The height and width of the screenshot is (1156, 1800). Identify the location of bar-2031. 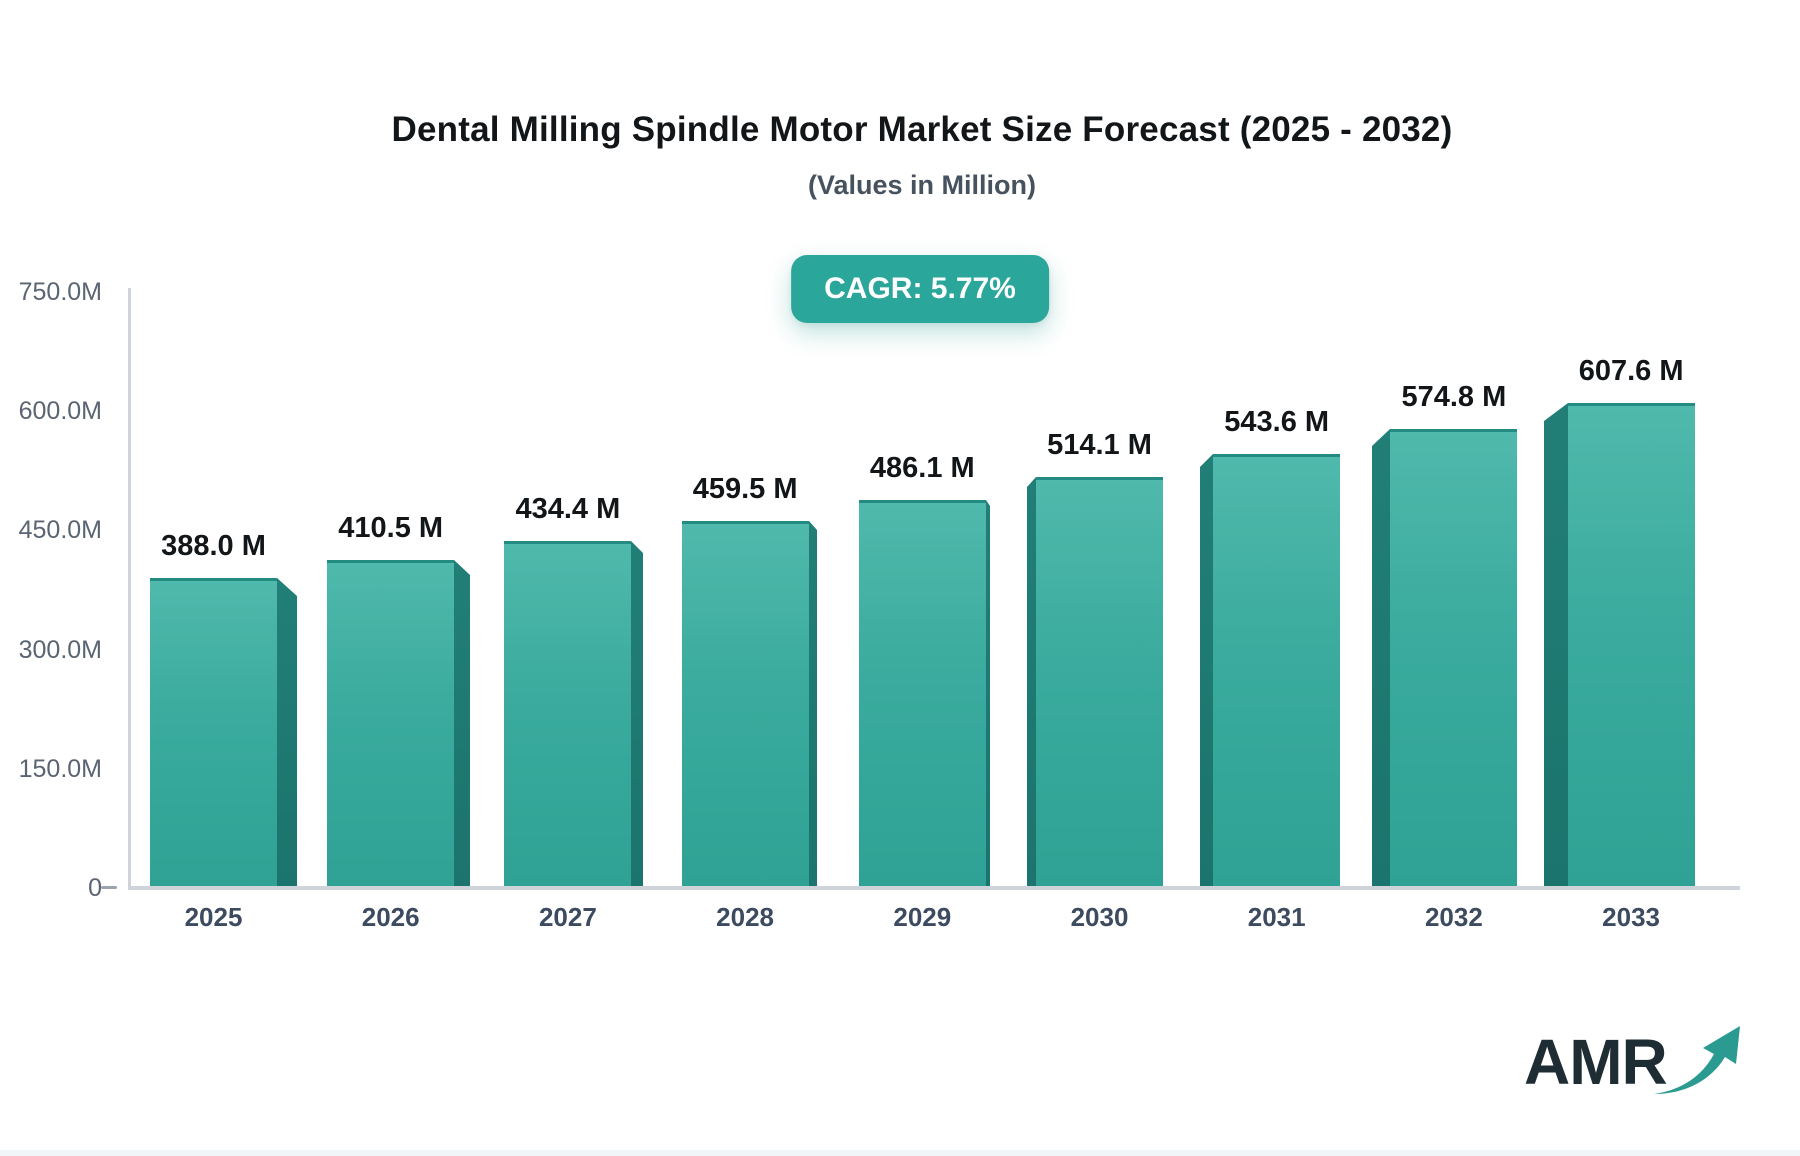
(1276, 670).